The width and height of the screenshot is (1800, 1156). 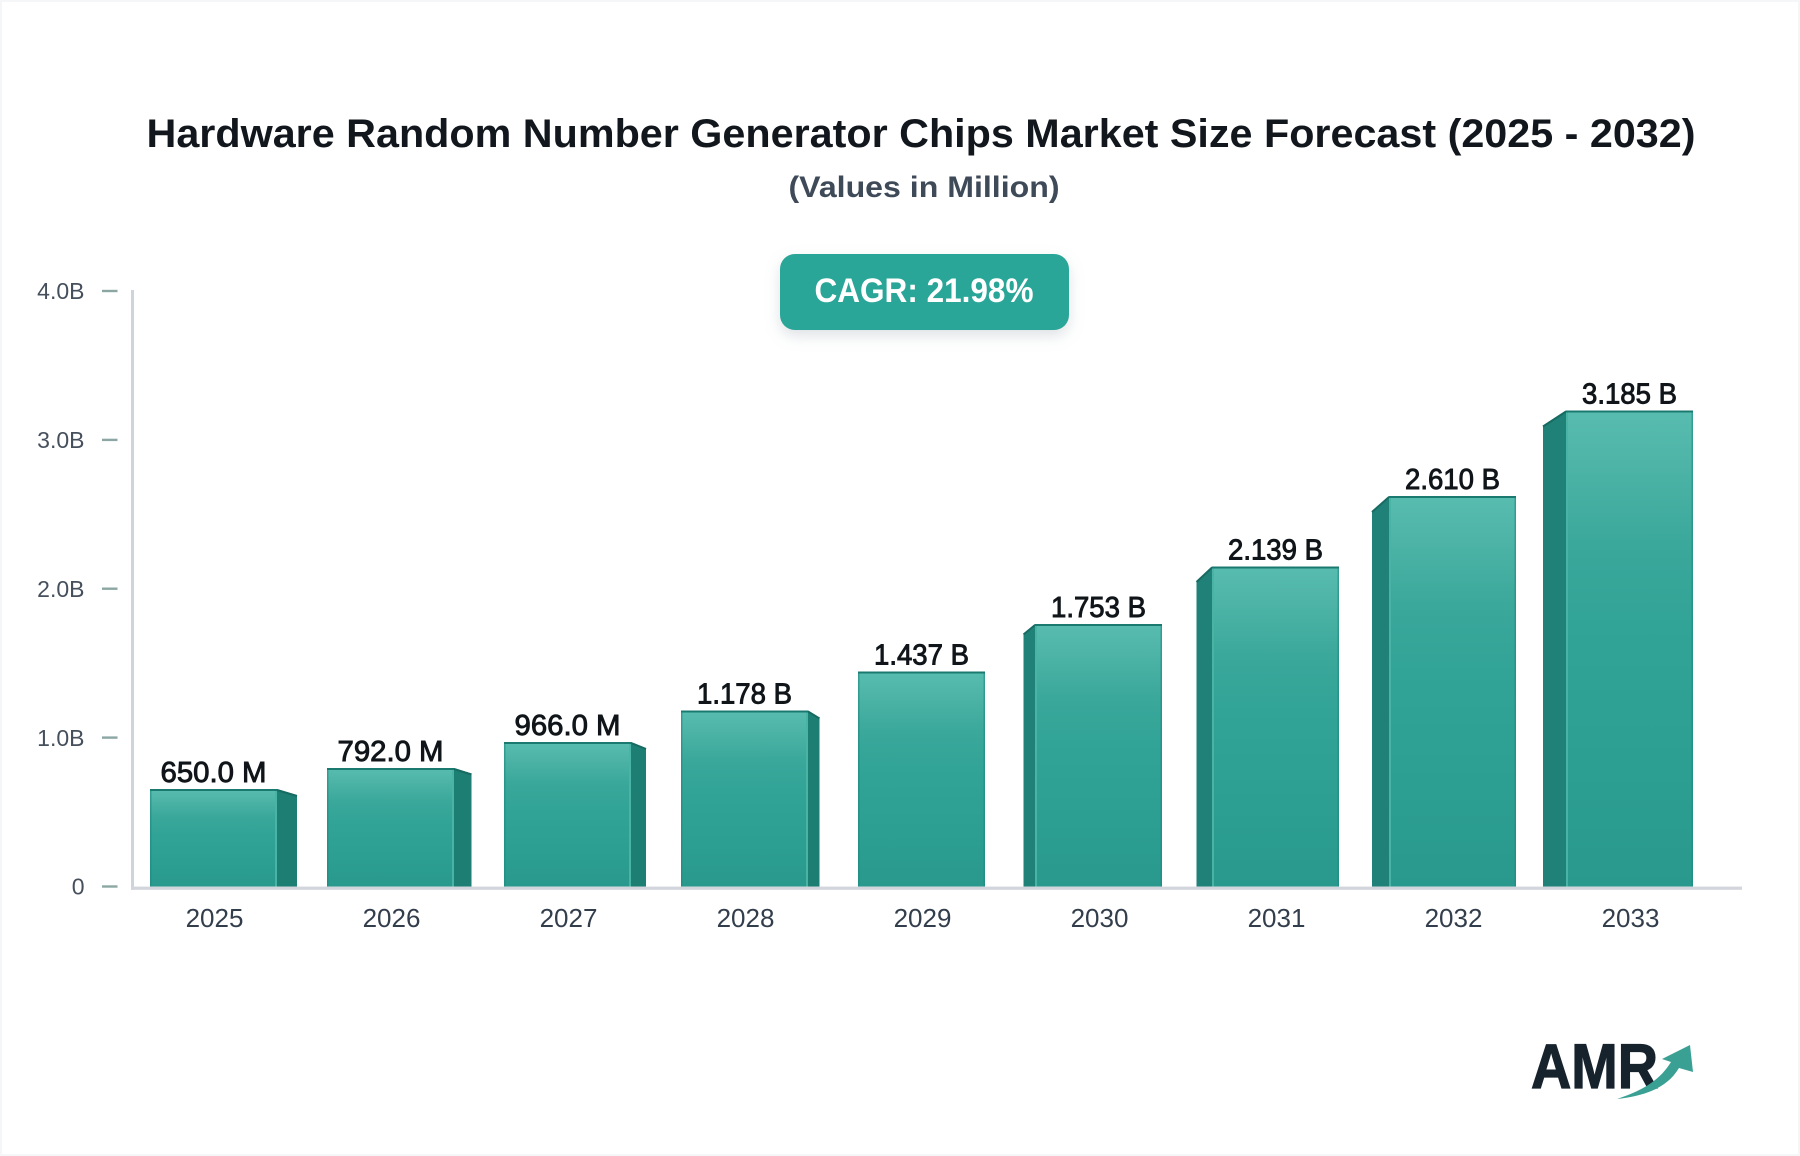 What do you see at coordinates (215, 918) in the screenshot?
I see `svg-text: 2025` at bounding box center [215, 918].